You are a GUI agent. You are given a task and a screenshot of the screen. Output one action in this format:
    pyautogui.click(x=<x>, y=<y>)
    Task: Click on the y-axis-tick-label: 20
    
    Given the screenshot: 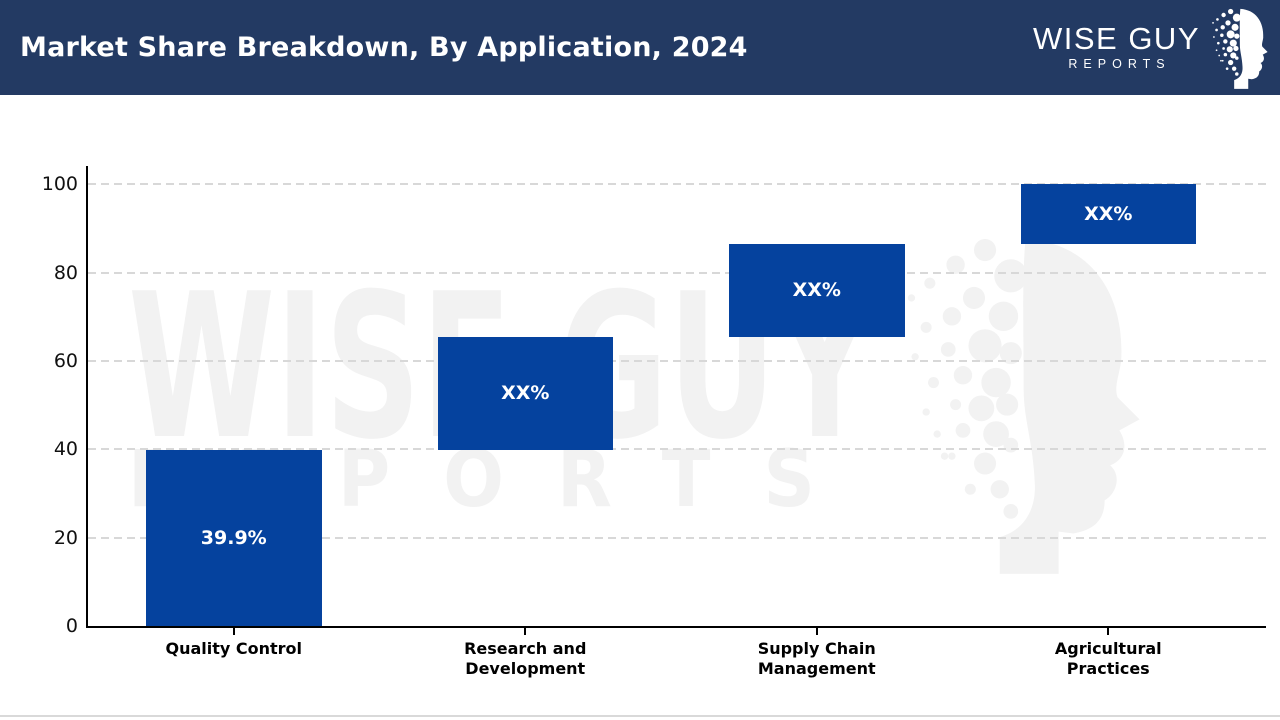 What is the action you would take?
    pyautogui.click(x=65, y=537)
    